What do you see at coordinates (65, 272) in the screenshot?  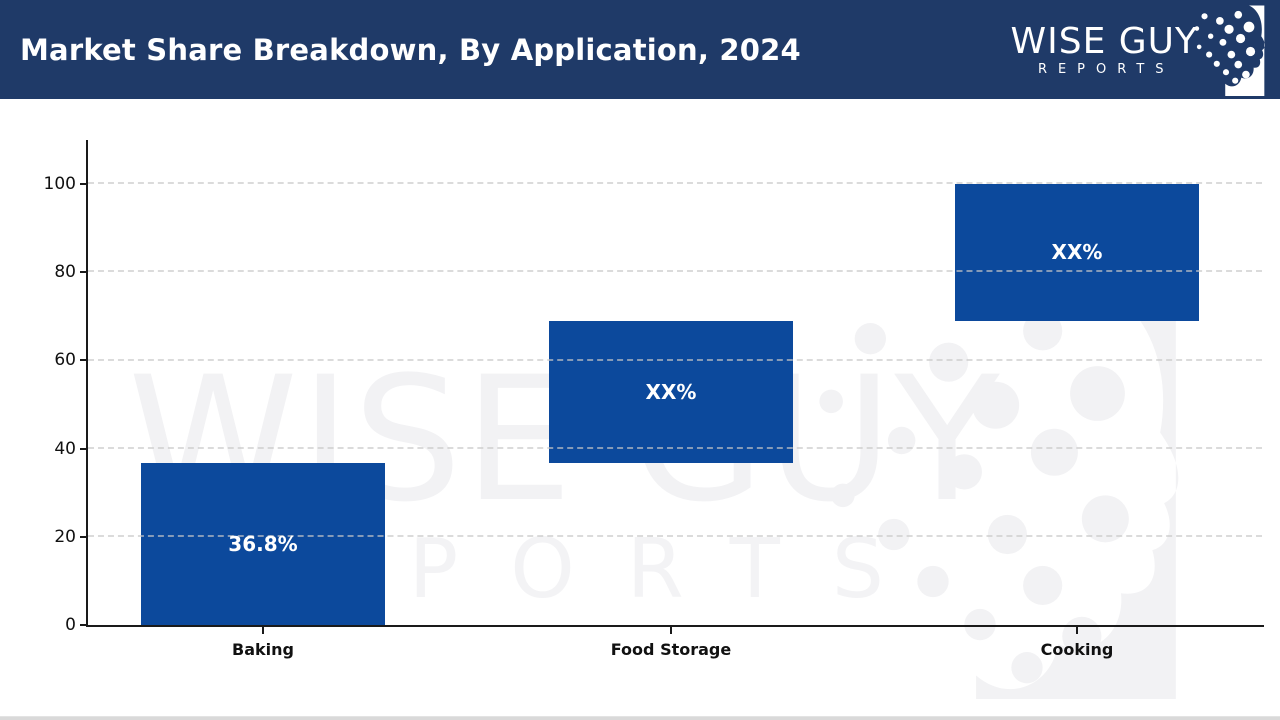 I see `y-tick-label: 80` at bounding box center [65, 272].